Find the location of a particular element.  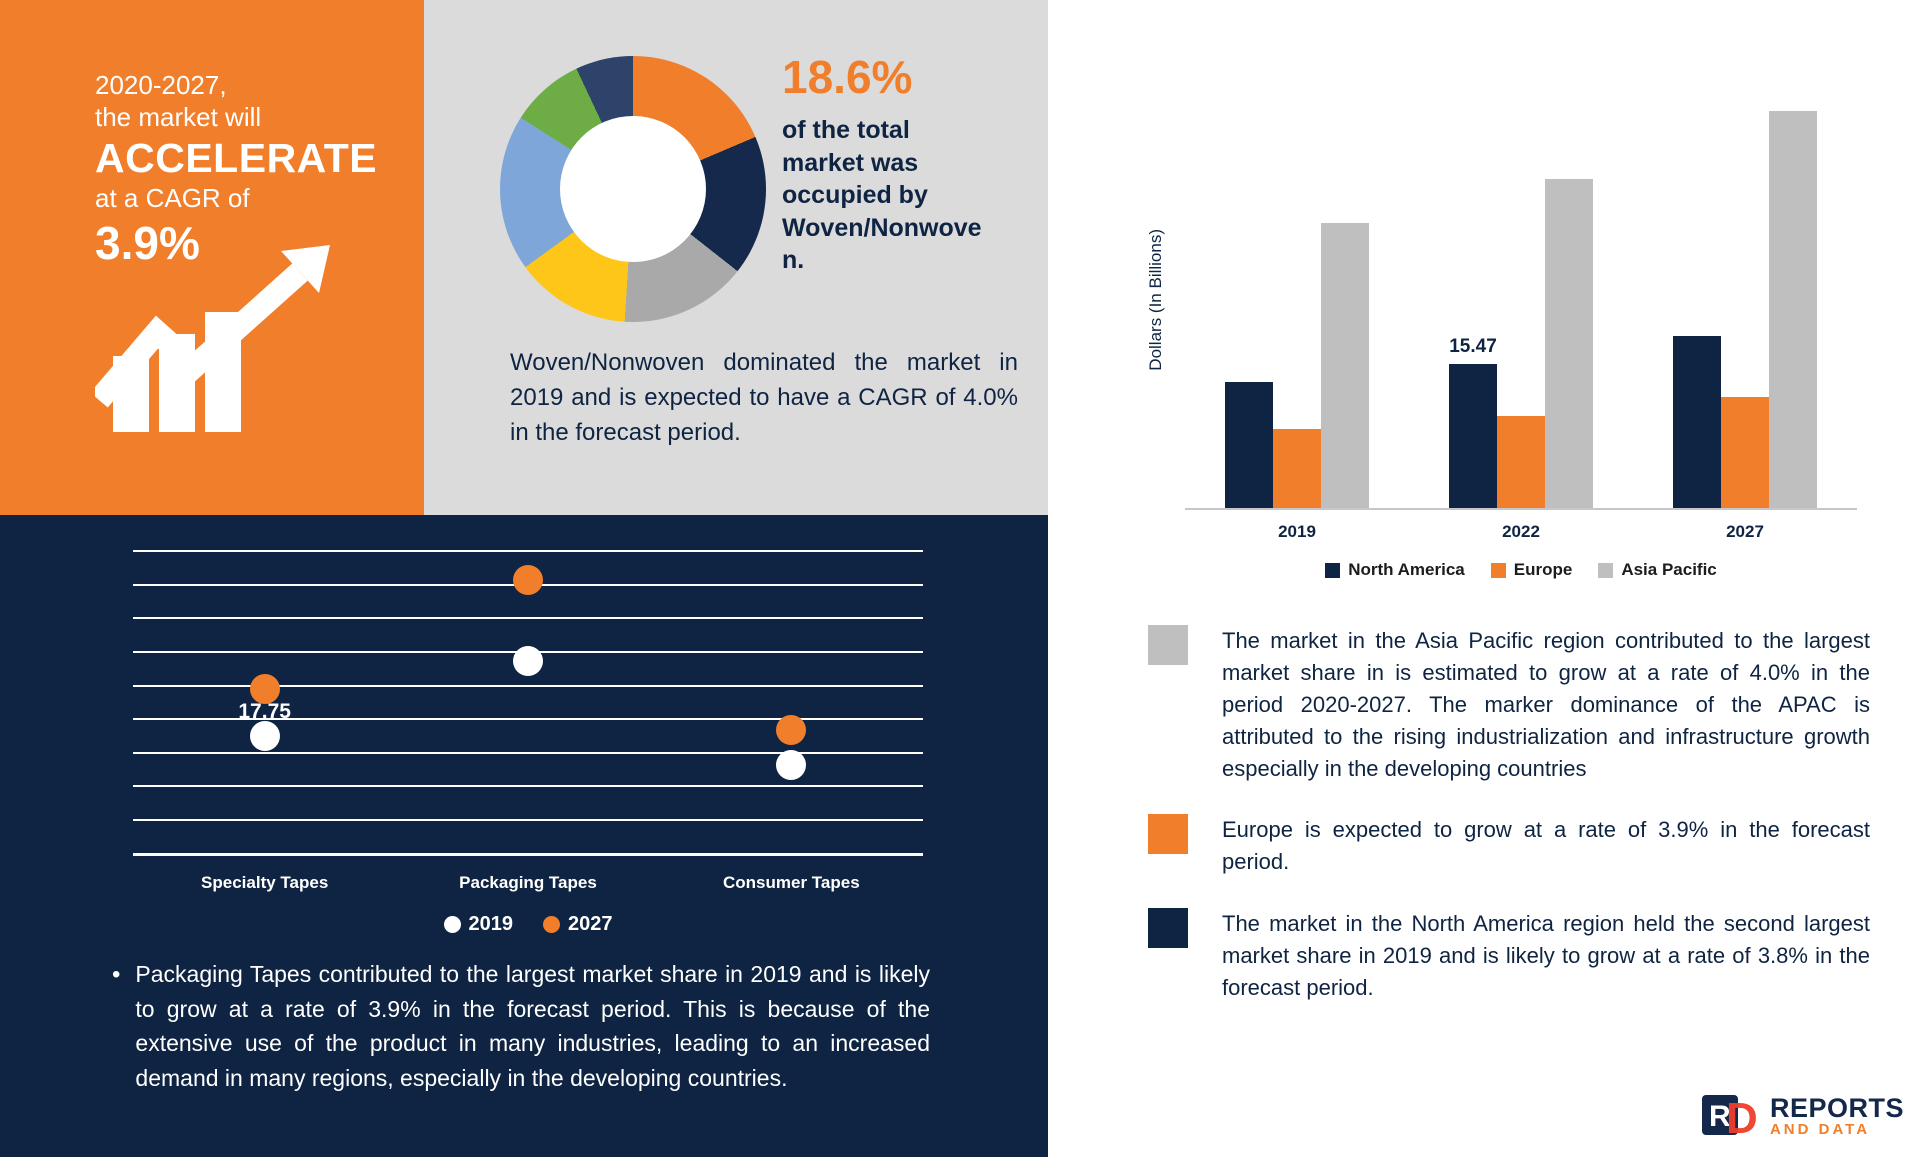

product-type-dot-plot: 17.75 is located at coordinates (528, 703).